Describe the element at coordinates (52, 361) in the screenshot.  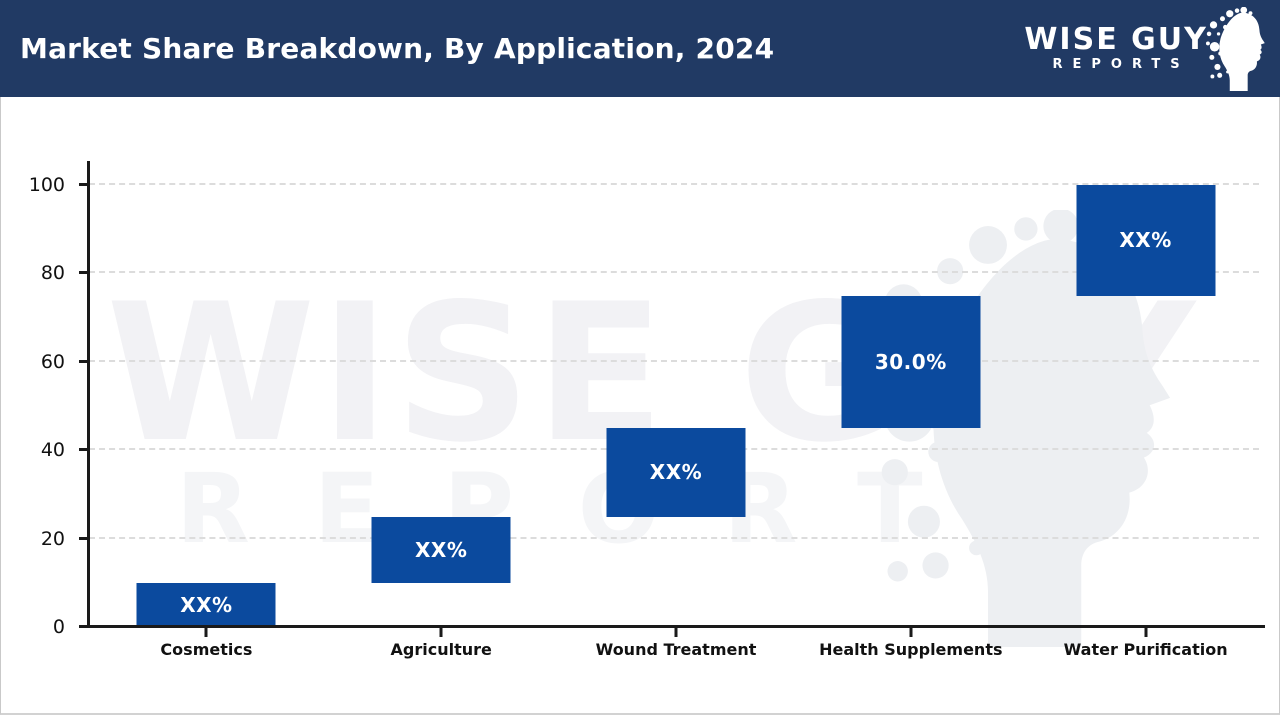
I see `y-tick-label: 60` at that location.